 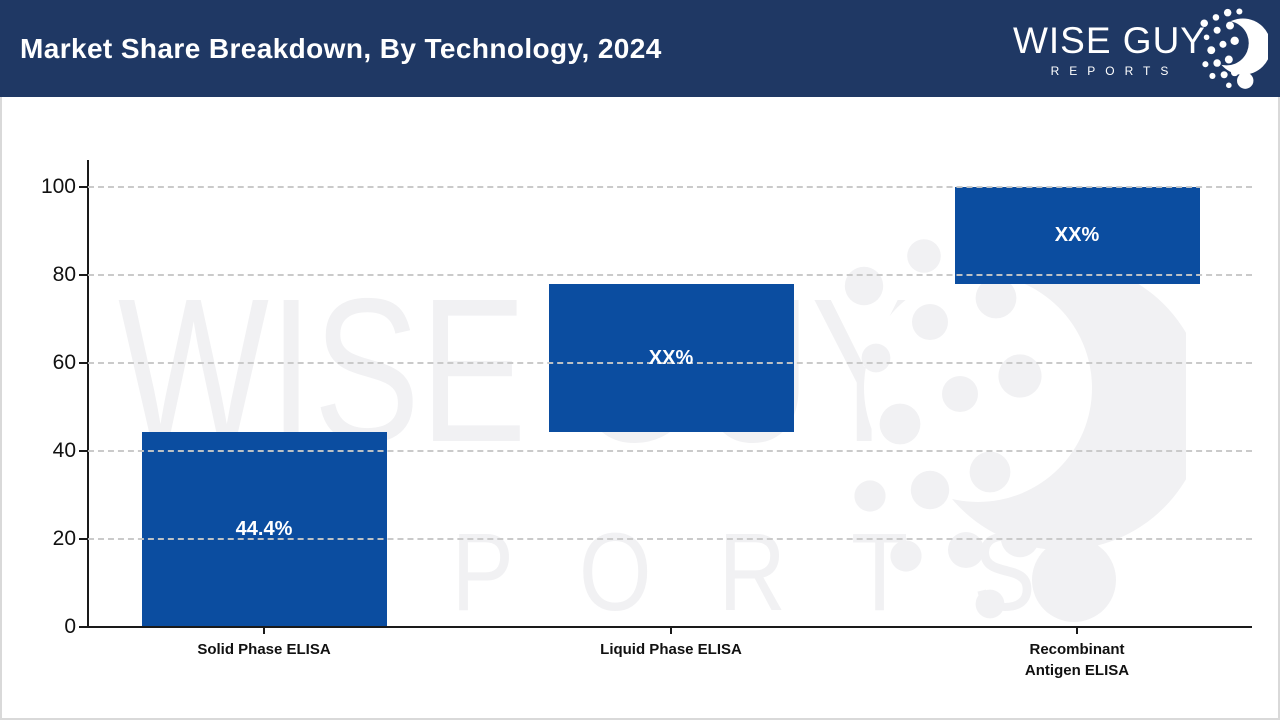 I want to click on wise-guy-reports-logo: WISE GUY REPORTS, so click(x=1140, y=49).